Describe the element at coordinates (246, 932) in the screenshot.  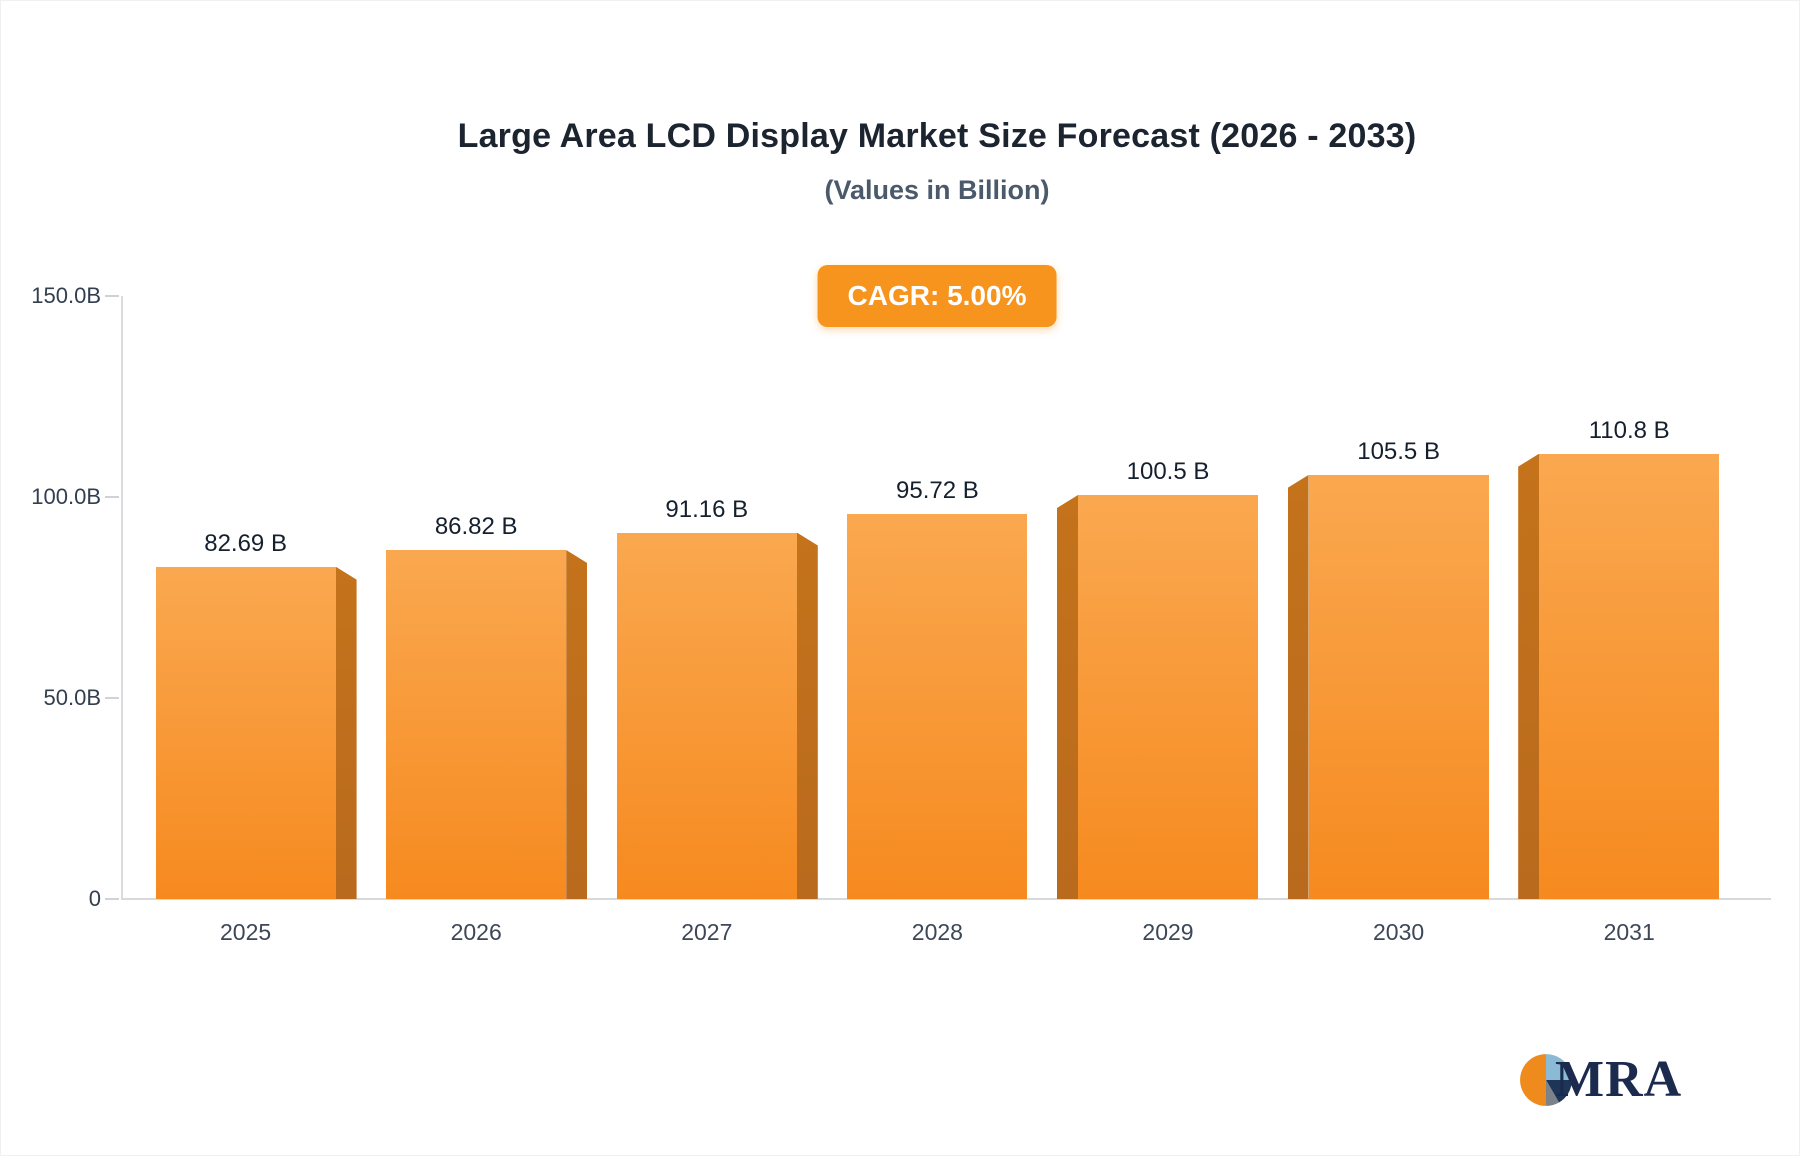
I see `x-tick-label: 2025` at that location.